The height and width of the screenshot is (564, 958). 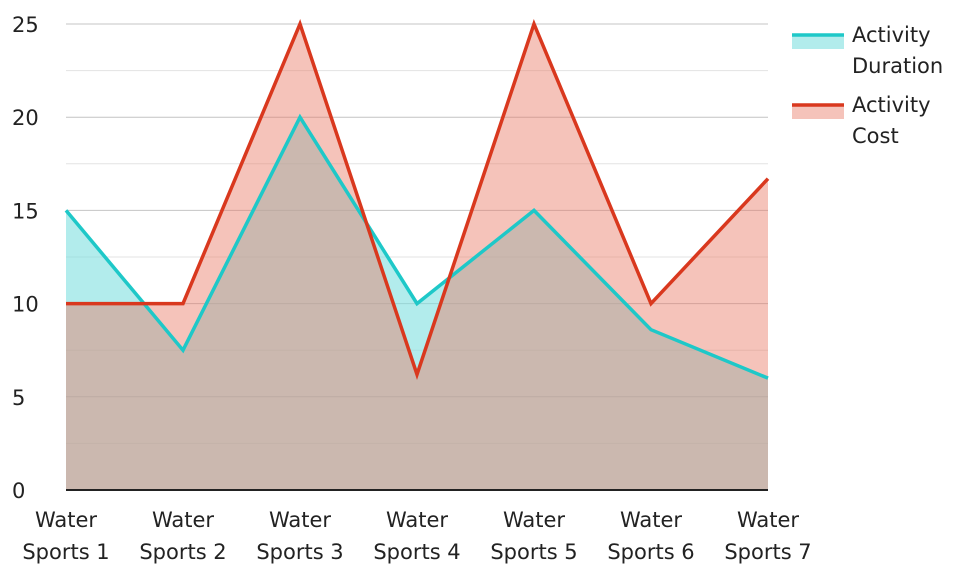 What do you see at coordinates (25, 118) in the screenshot?
I see `y-tick-label: 20` at bounding box center [25, 118].